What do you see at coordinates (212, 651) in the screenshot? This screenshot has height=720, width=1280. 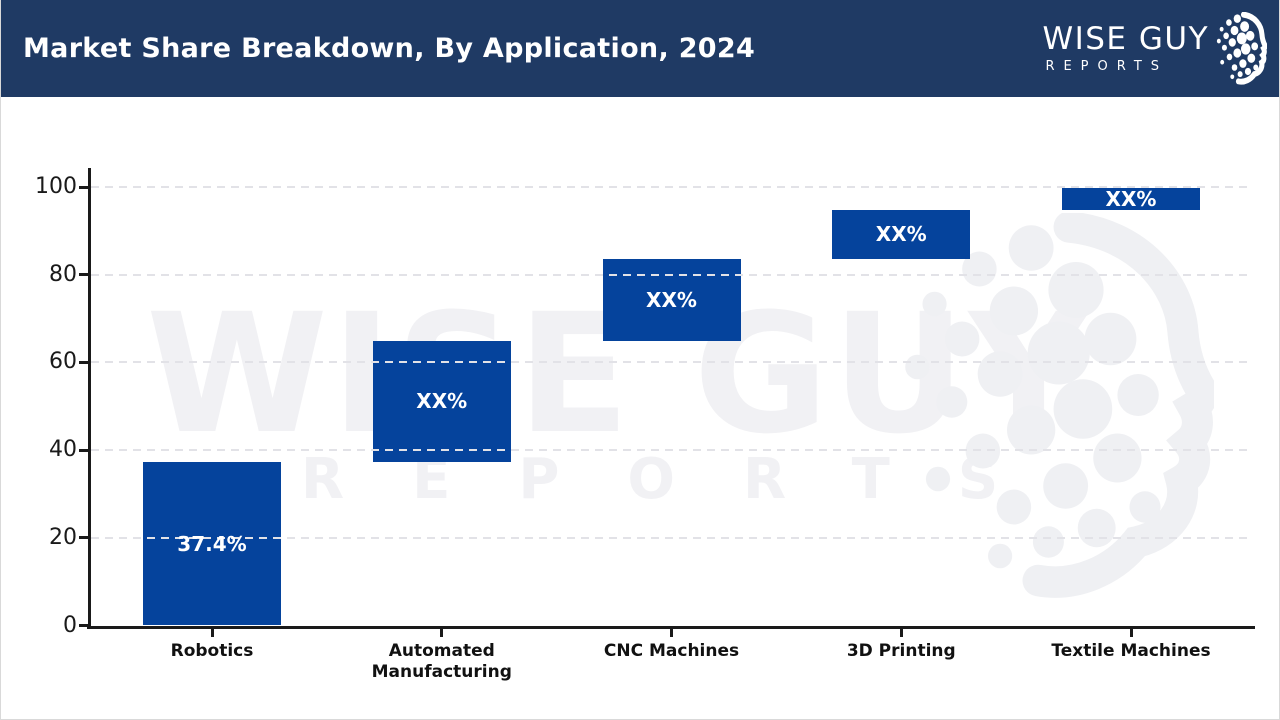 I see `x-category-label-robotics: Robotics` at bounding box center [212, 651].